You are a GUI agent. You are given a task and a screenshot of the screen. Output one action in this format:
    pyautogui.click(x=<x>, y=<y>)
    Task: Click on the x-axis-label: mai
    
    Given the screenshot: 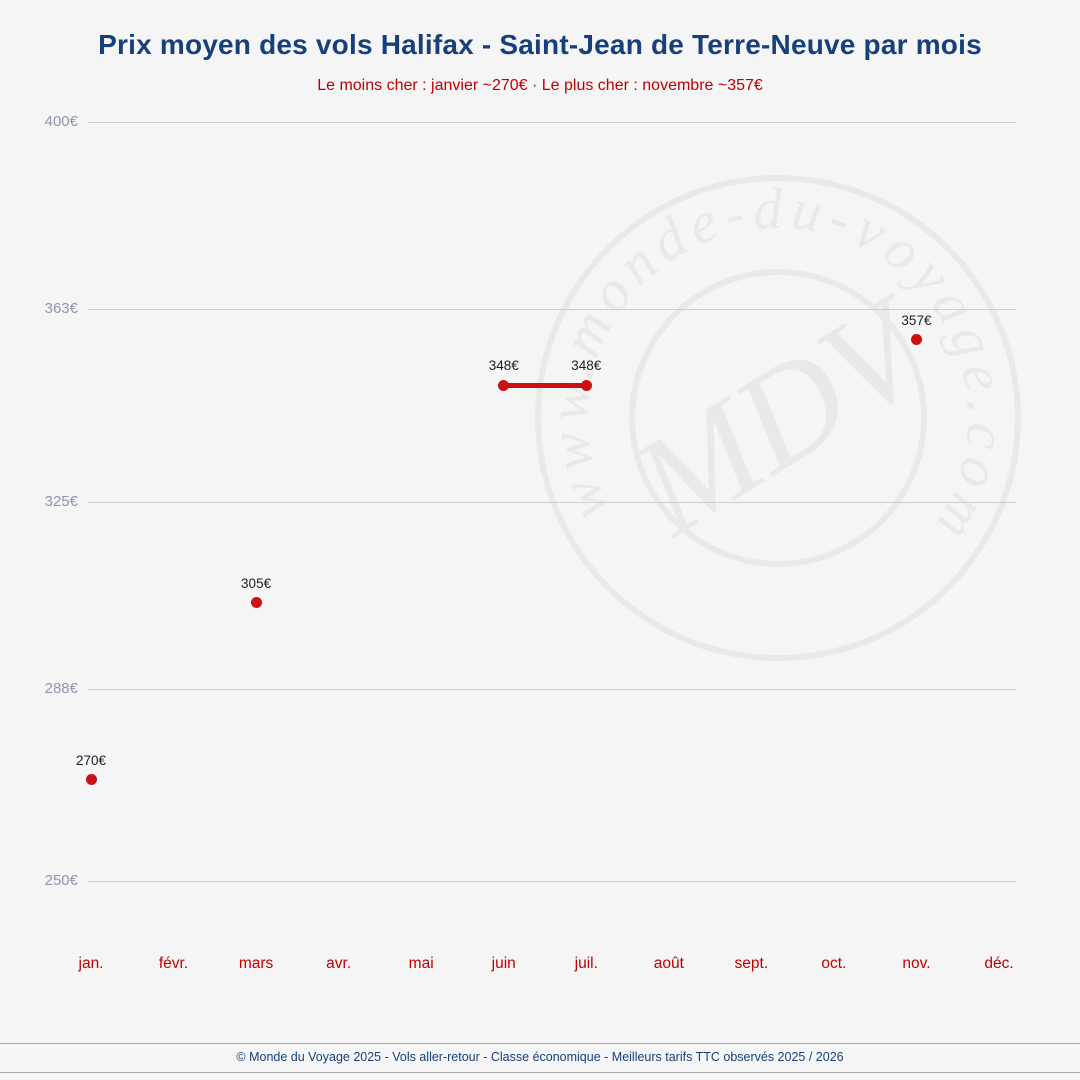 What is the action you would take?
    pyautogui.click(x=421, y=963)
    